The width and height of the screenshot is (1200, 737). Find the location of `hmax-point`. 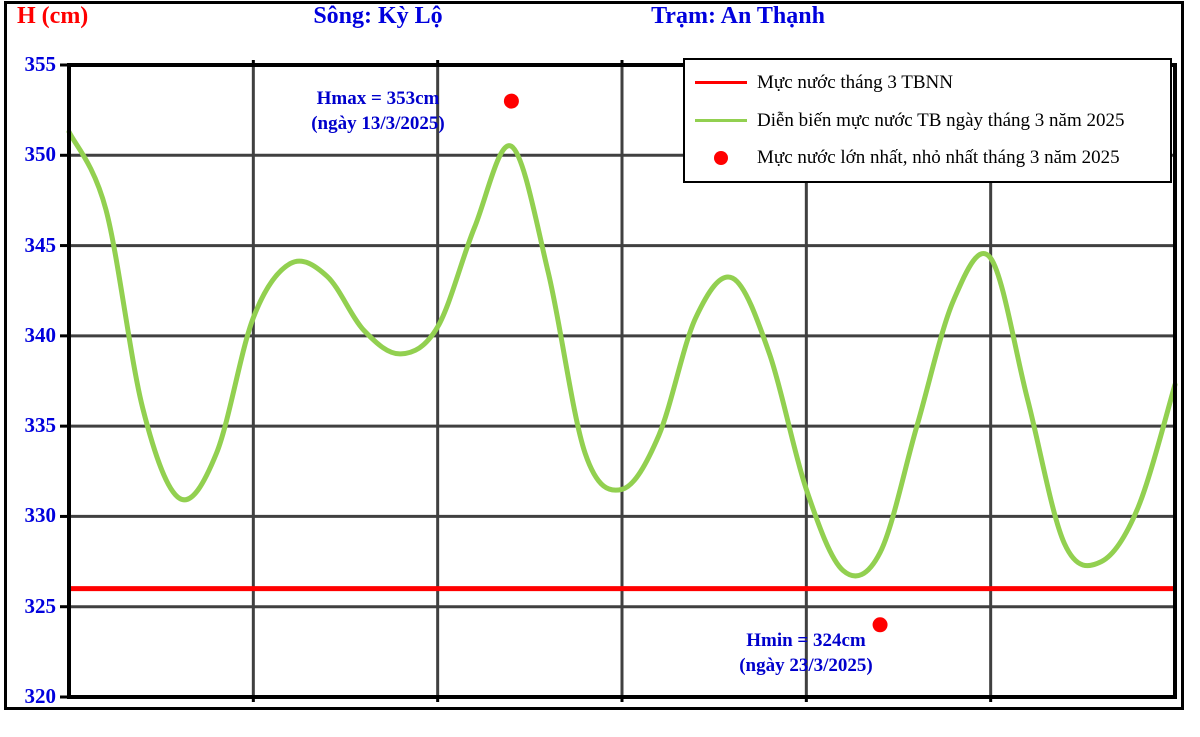

hmax-point is located at coordinates (511, 101).